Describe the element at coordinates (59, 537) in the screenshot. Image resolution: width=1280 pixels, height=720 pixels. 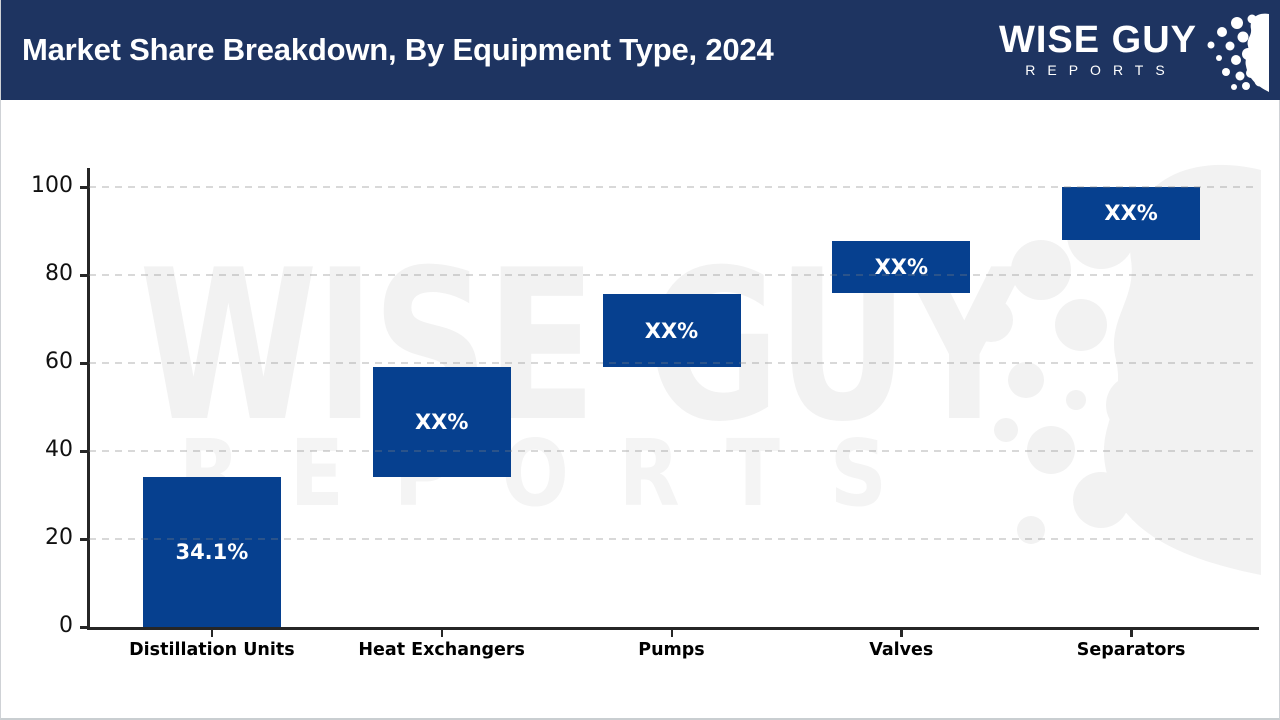
I see `y-tick-label: 20` at that location.